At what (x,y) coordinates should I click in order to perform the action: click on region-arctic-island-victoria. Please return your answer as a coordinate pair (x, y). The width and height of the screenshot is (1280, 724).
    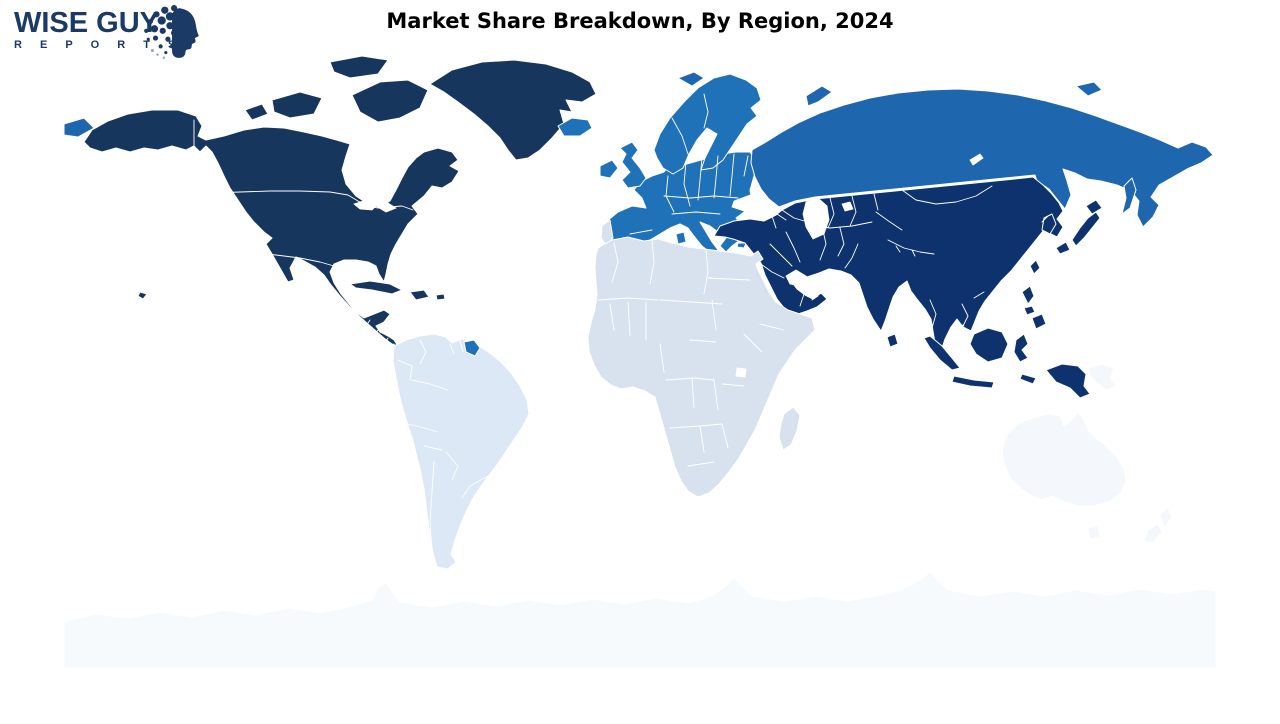
    Looking at the image, I should click on (297, 105).